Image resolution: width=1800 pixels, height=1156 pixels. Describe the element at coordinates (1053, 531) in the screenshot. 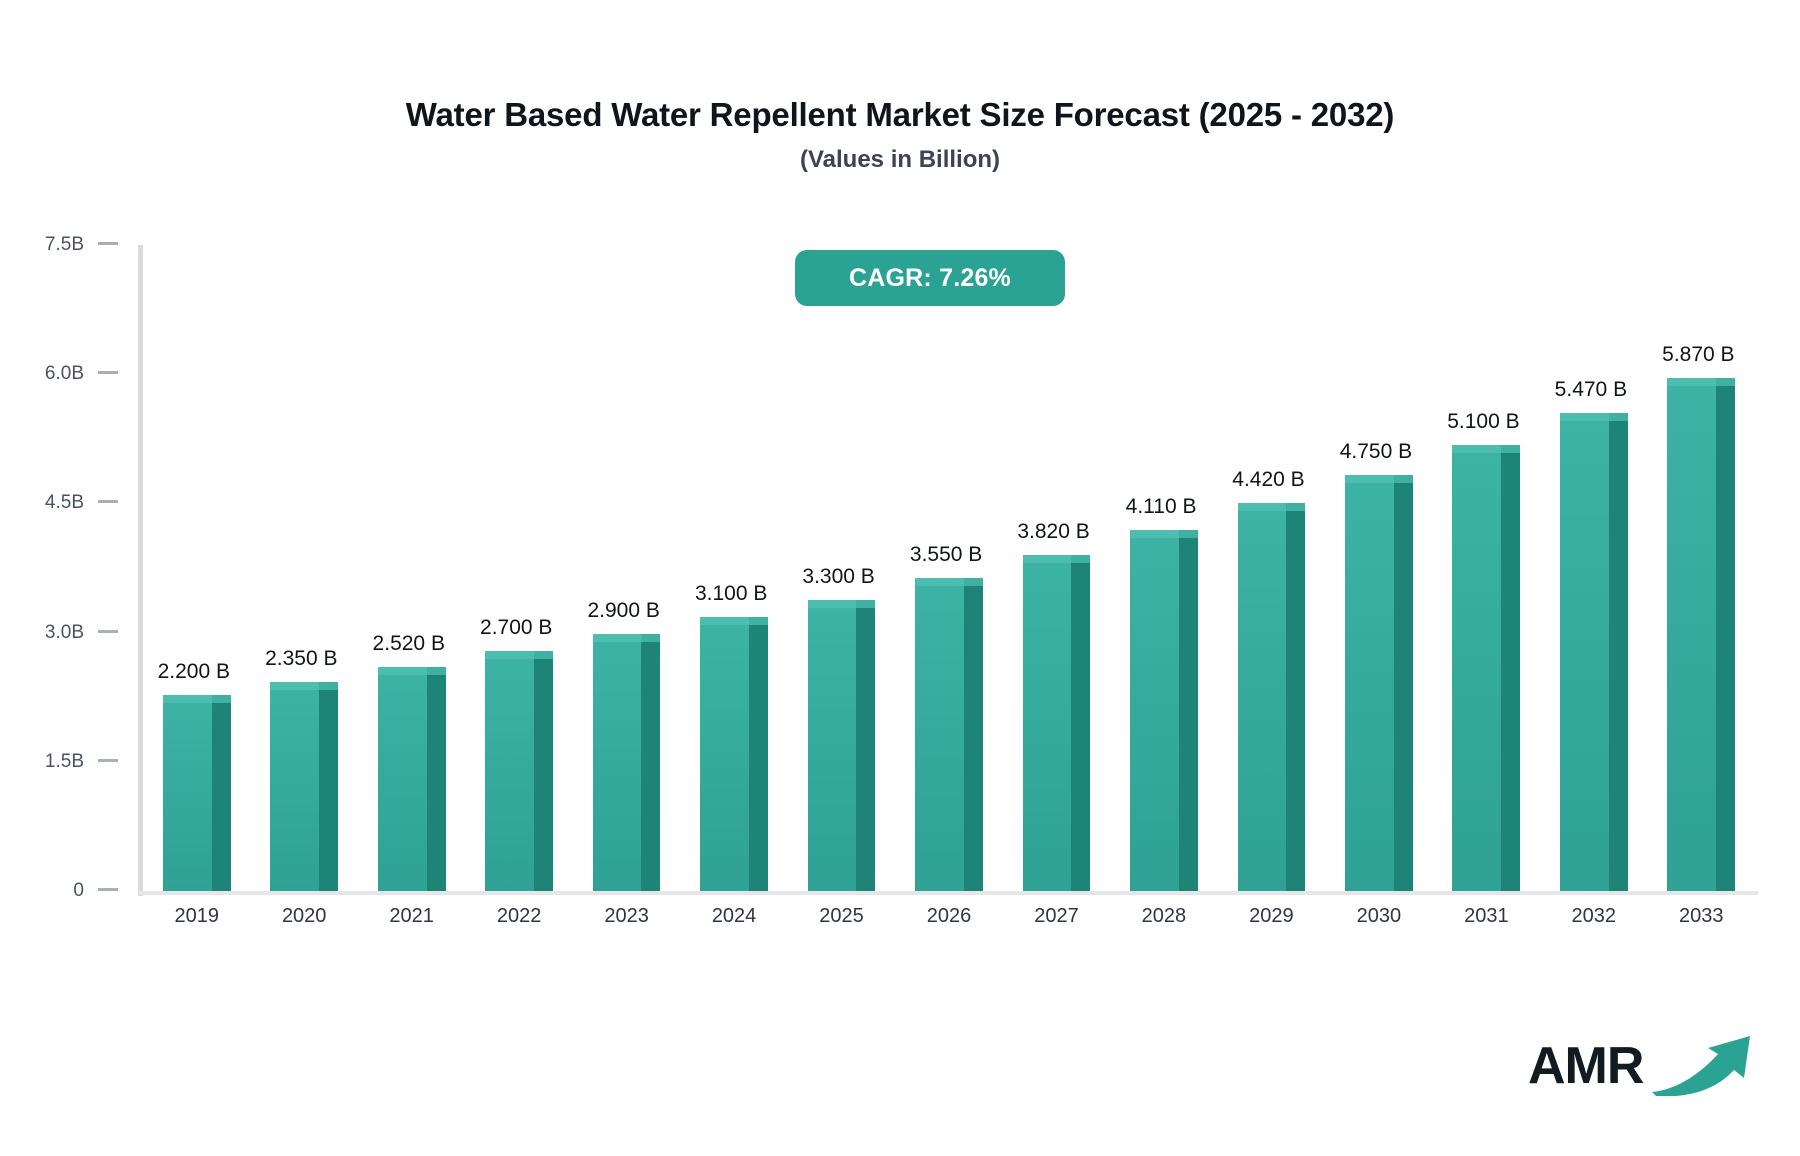

I see `bar-value-label: 3.820 B` at that location.